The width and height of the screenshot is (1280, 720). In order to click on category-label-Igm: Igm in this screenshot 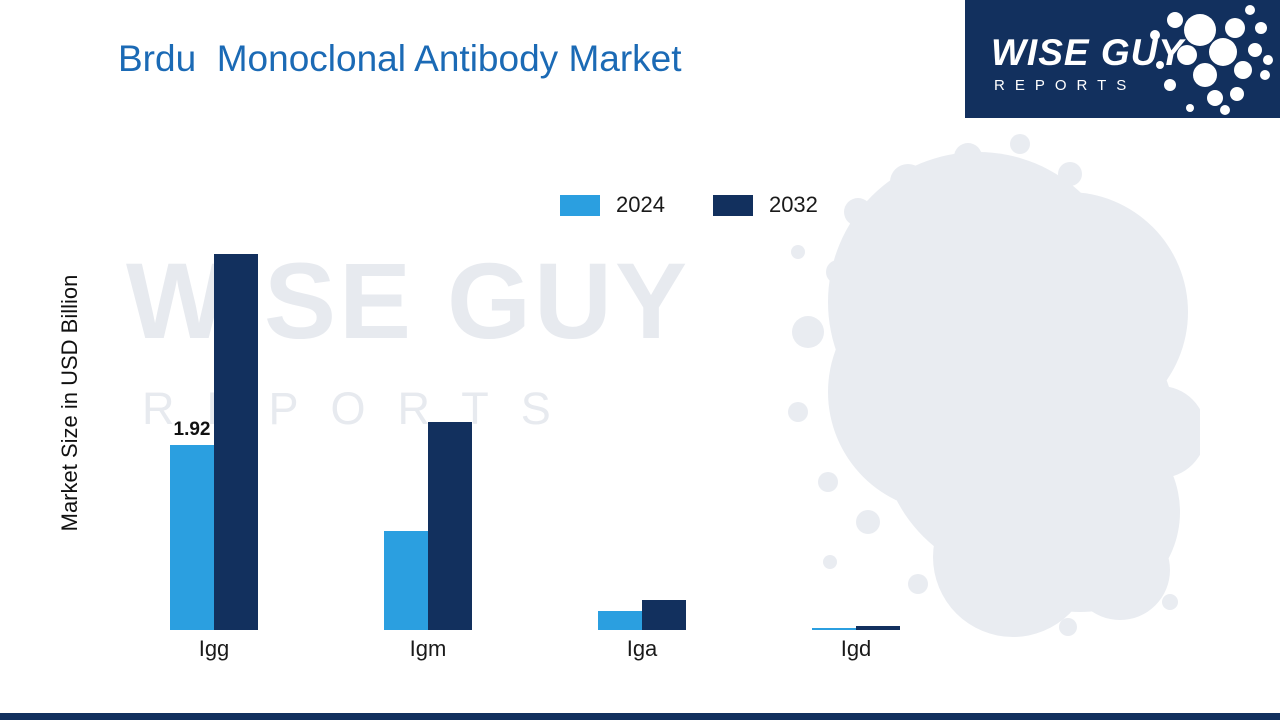, I will do `click(428, 648)`.